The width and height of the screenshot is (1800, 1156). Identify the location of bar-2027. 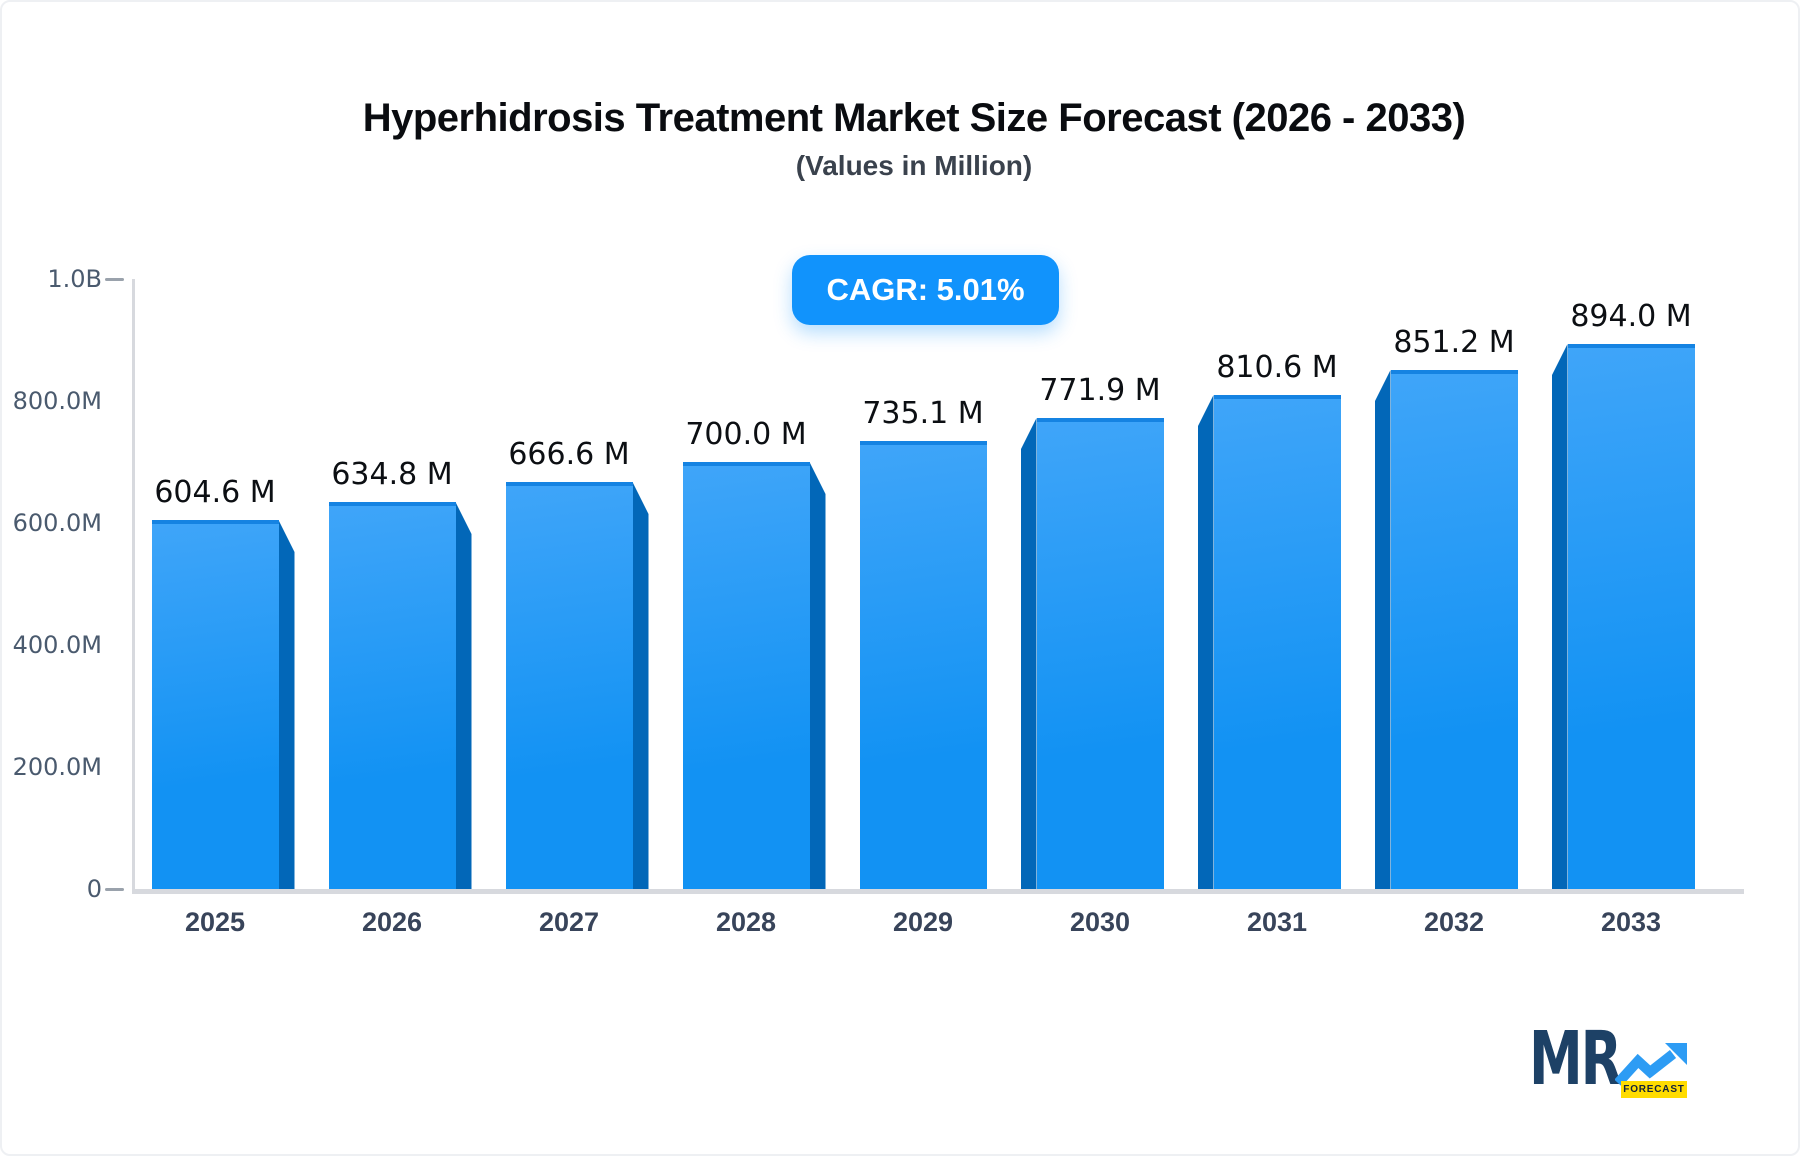
(569, 685).